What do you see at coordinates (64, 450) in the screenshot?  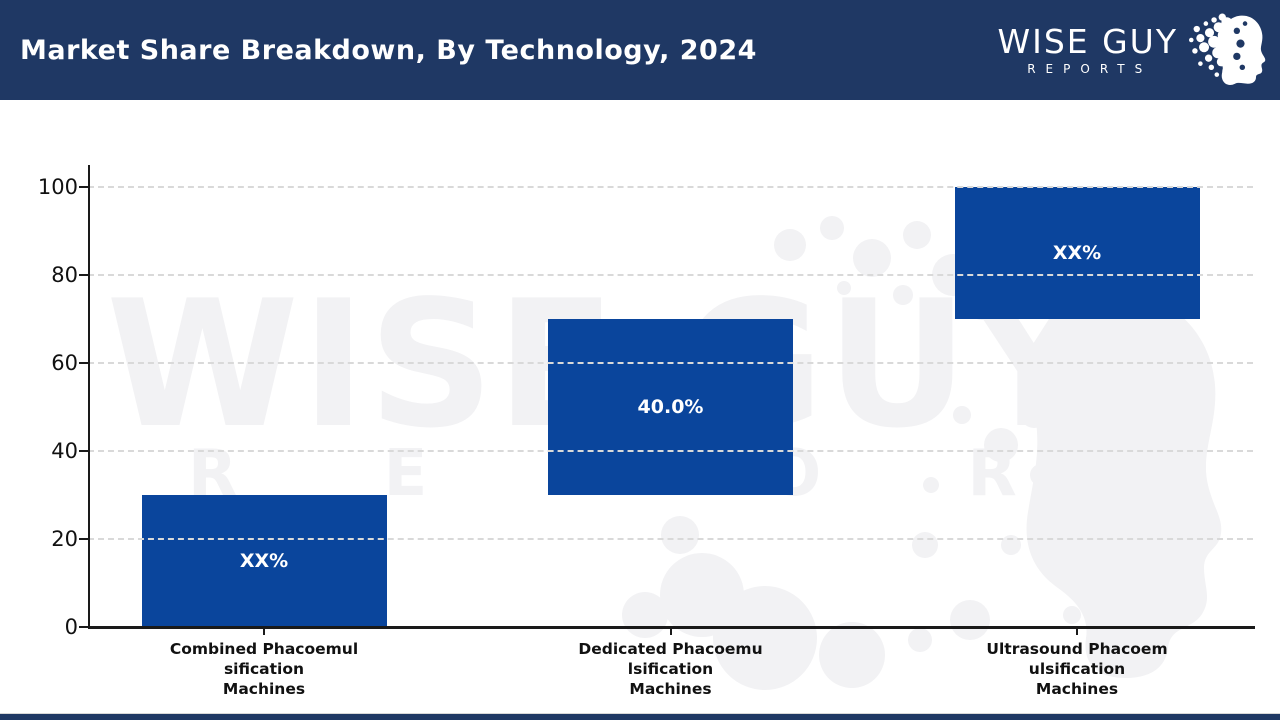 I see `y-tick-label: 40` at bounding box center [64, 450].